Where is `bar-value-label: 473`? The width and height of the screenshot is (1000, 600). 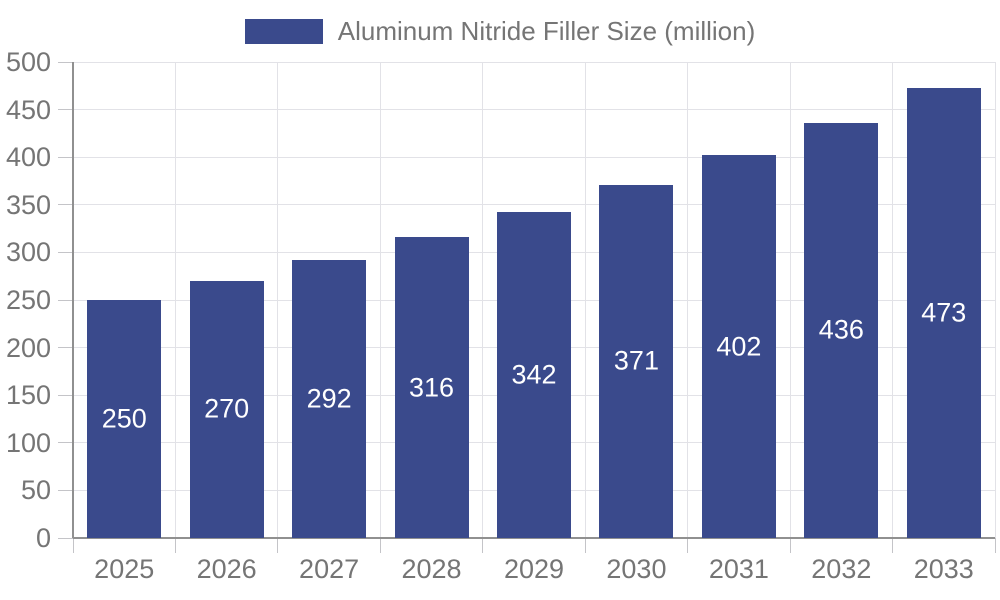 bar-value-label: 473 is located at coordinates (944, 312).